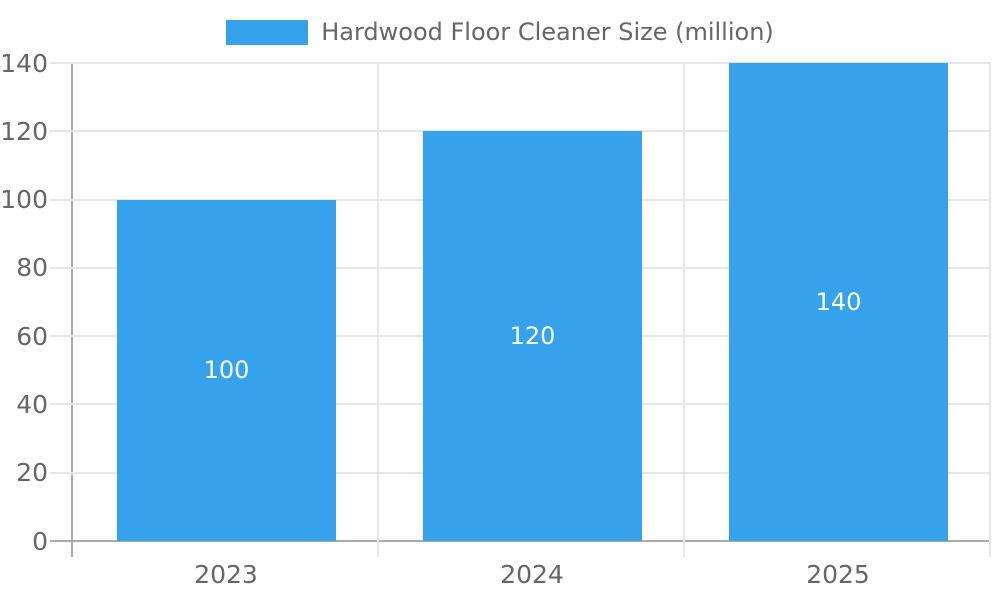 The width and height of the screenshot is (1000, 600). Describe the element at coordinates (524, 541) in the screenshot. I see `x-axis-line` at that location.